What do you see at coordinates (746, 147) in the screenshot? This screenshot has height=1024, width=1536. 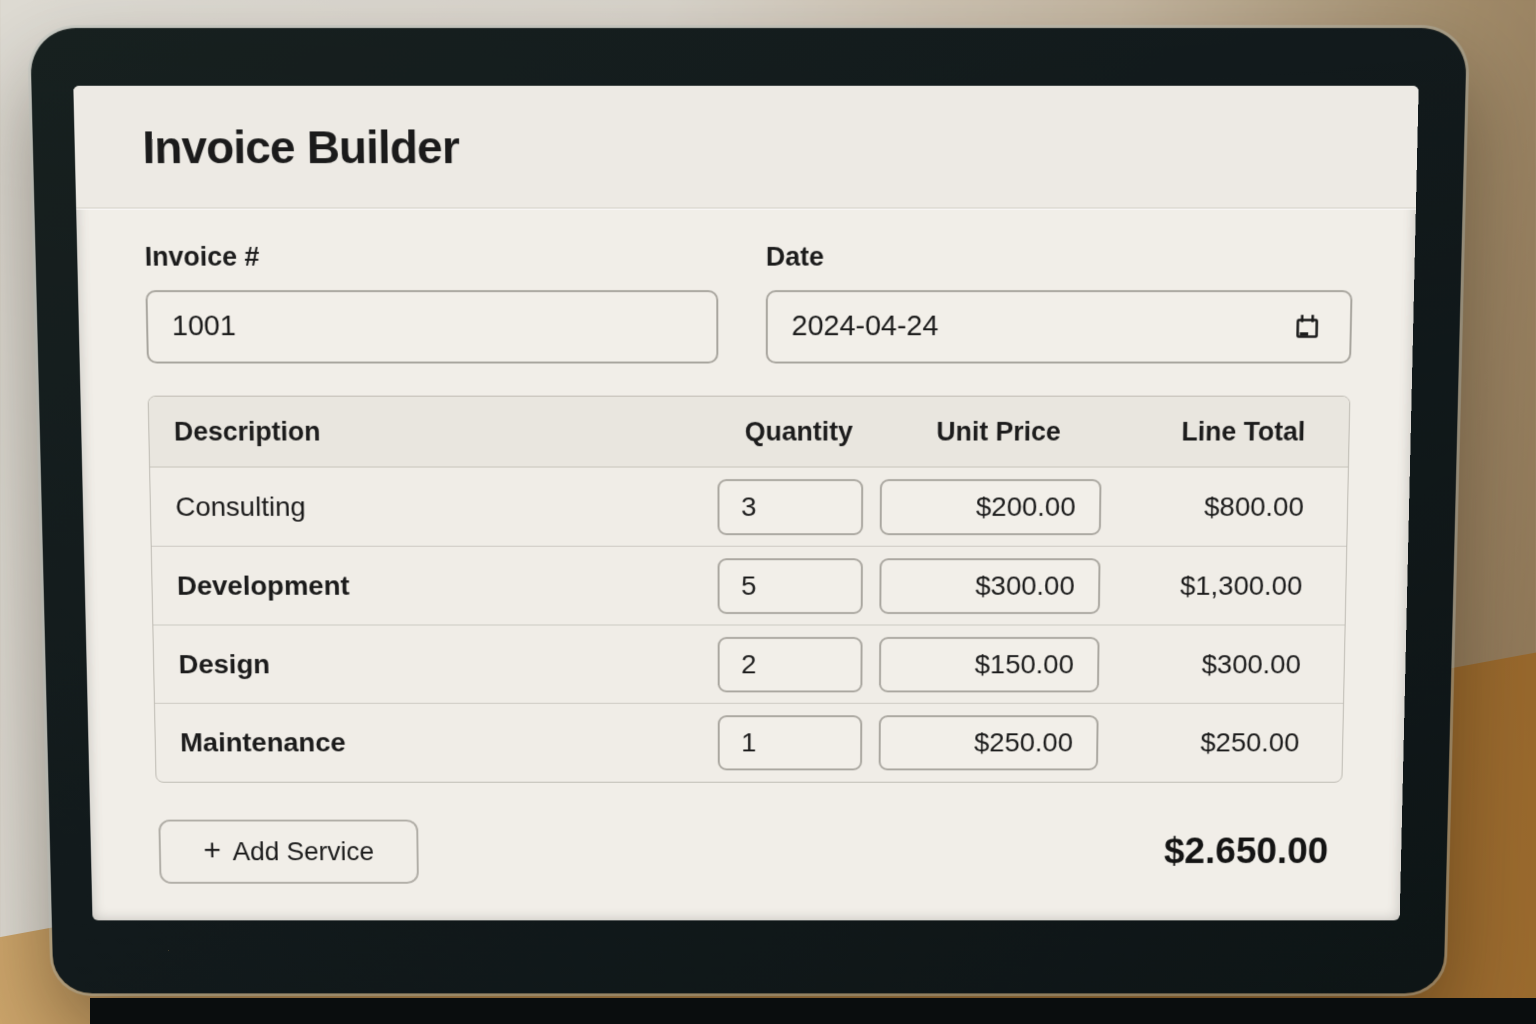 I see `app-header: Invoice Builder` at bounding box center [746, 147].